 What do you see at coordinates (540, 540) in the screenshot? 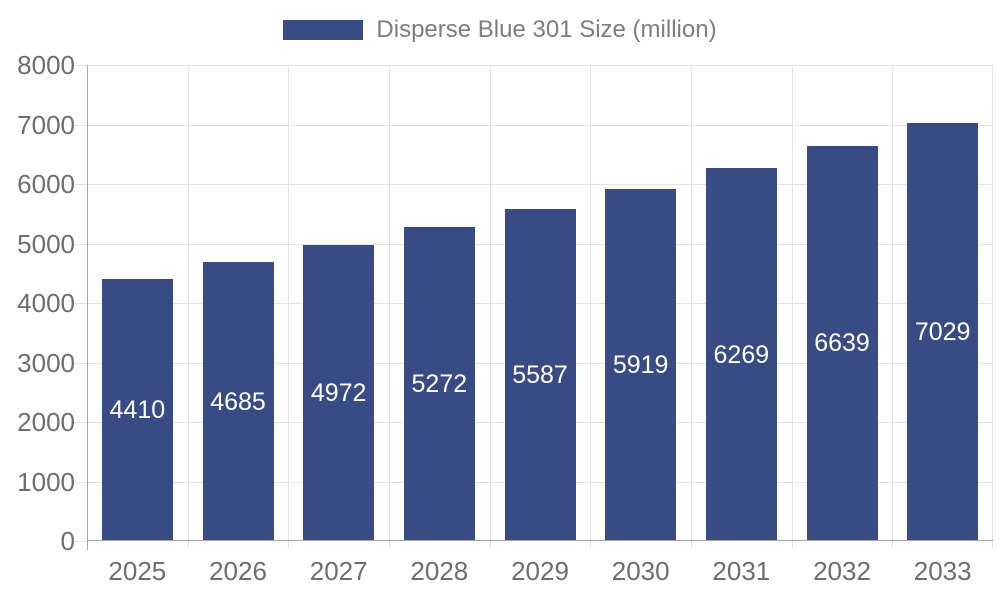
I see `x-axis-line` at bounding box center [540, 540].